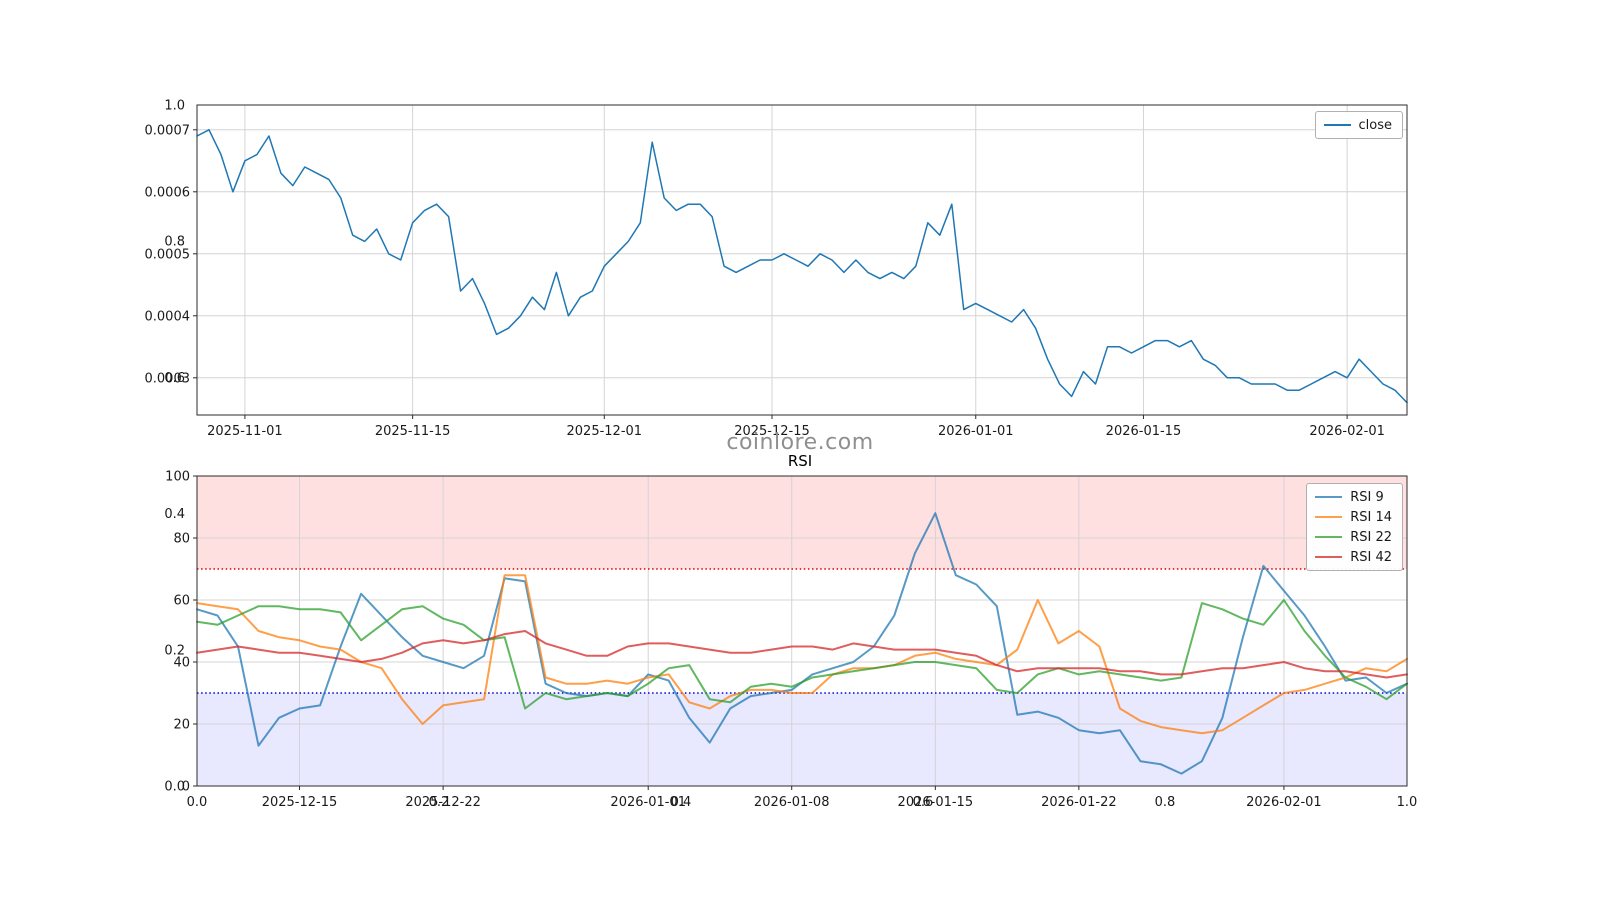 The width and height of the screenshot is (1600, 900). I want to click on y-tick-label: 0.0003, so click(168, 378).